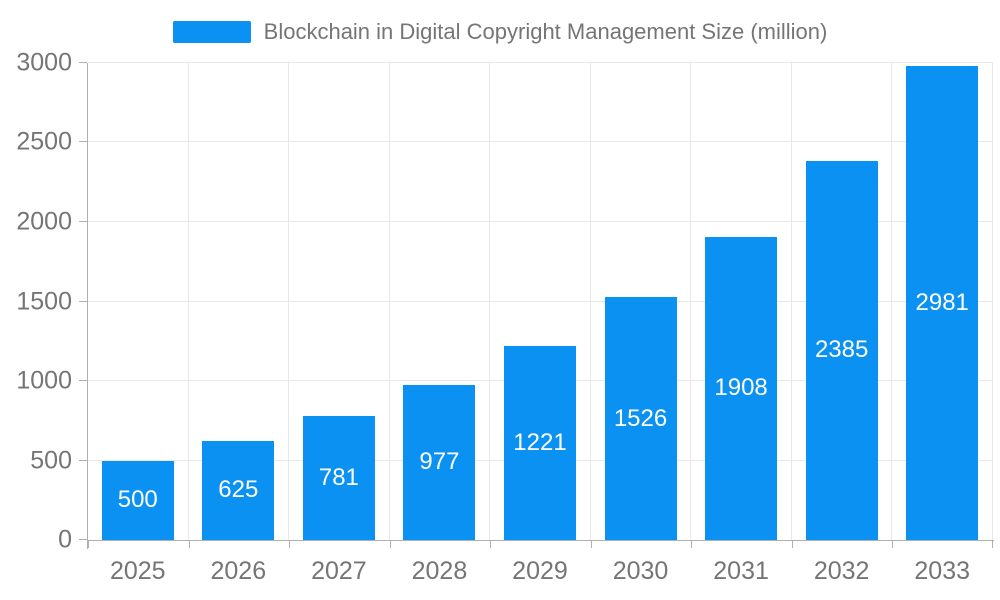  I want to click on x-axis-label: 2030, so click(640, 571).